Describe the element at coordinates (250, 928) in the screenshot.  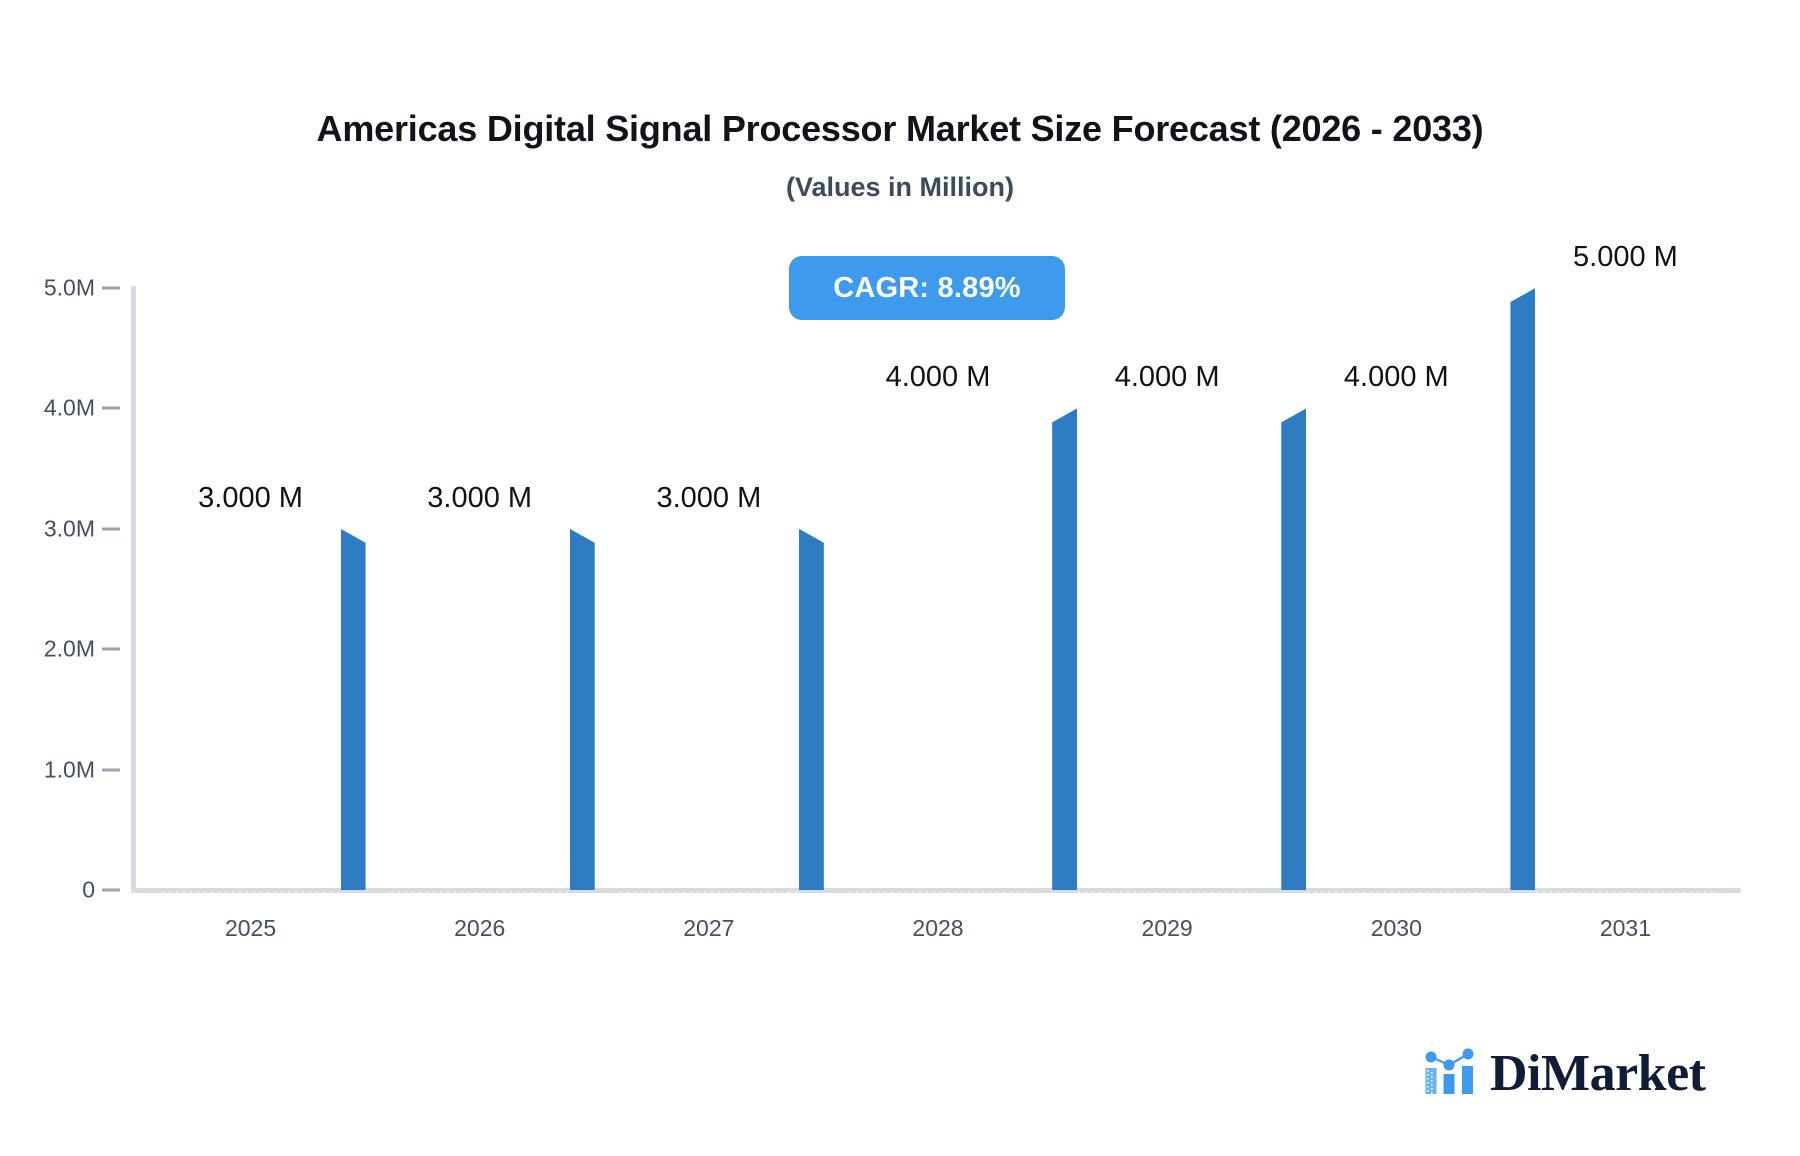
I see `x-axis-label: 2025` at that location.